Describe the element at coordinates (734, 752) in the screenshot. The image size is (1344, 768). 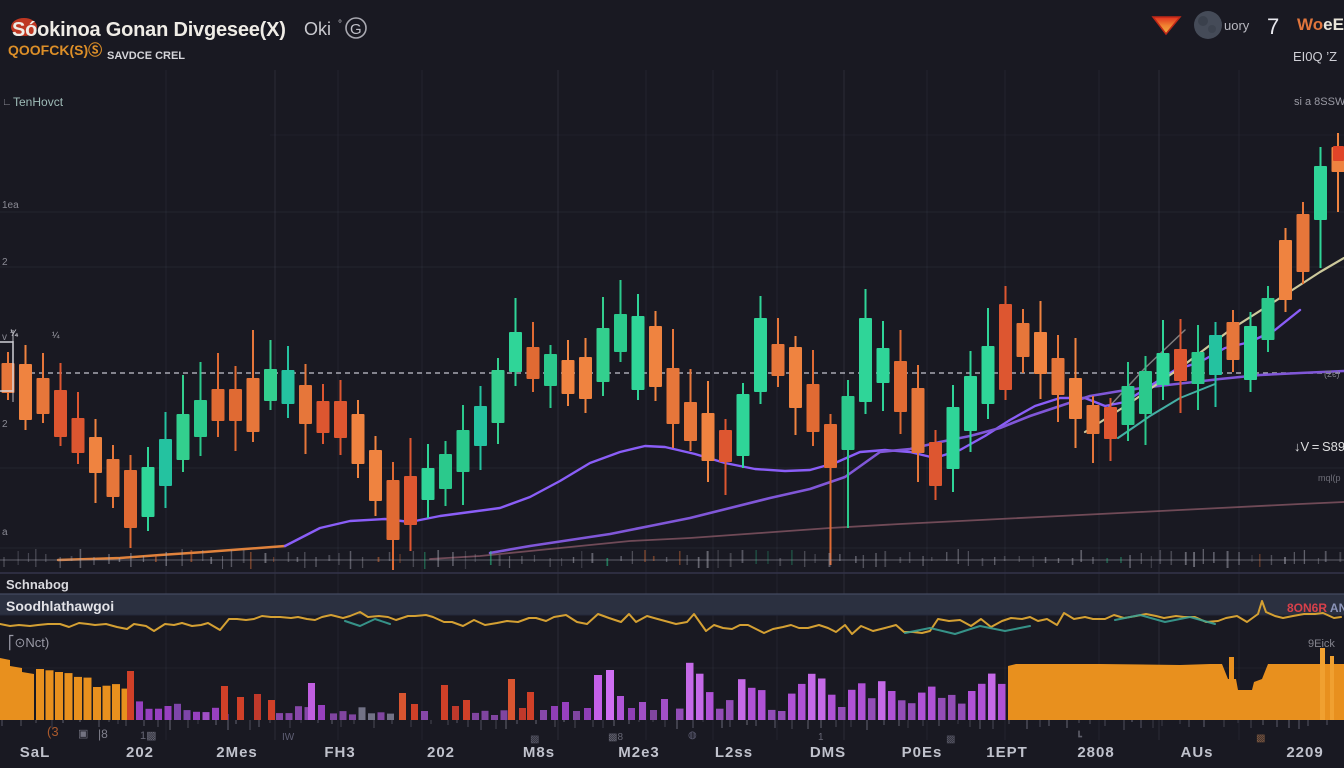
I see `svg-text: L2ss` at that location.